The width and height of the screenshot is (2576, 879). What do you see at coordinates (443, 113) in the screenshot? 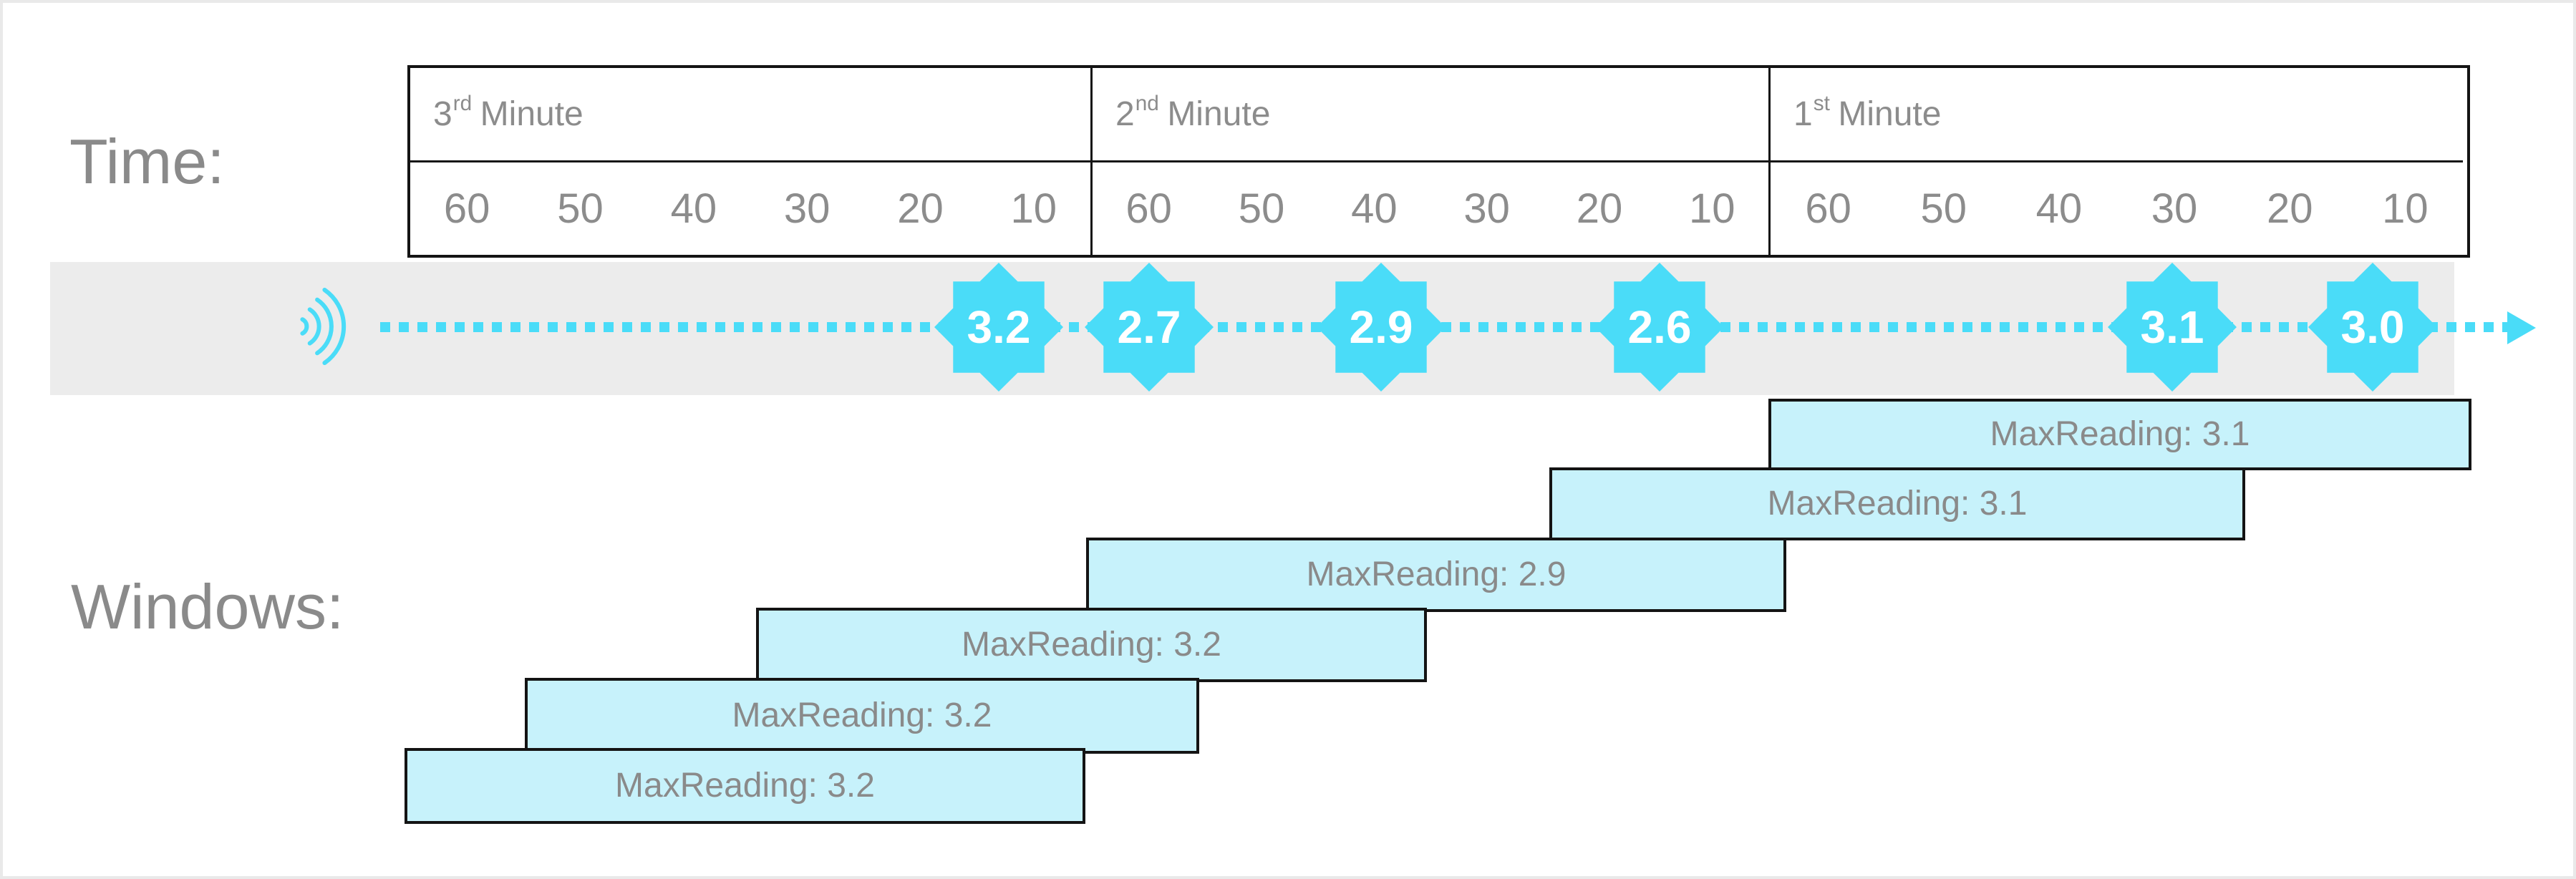
I see `minute-number: 3` at bounding box center [443, 113].